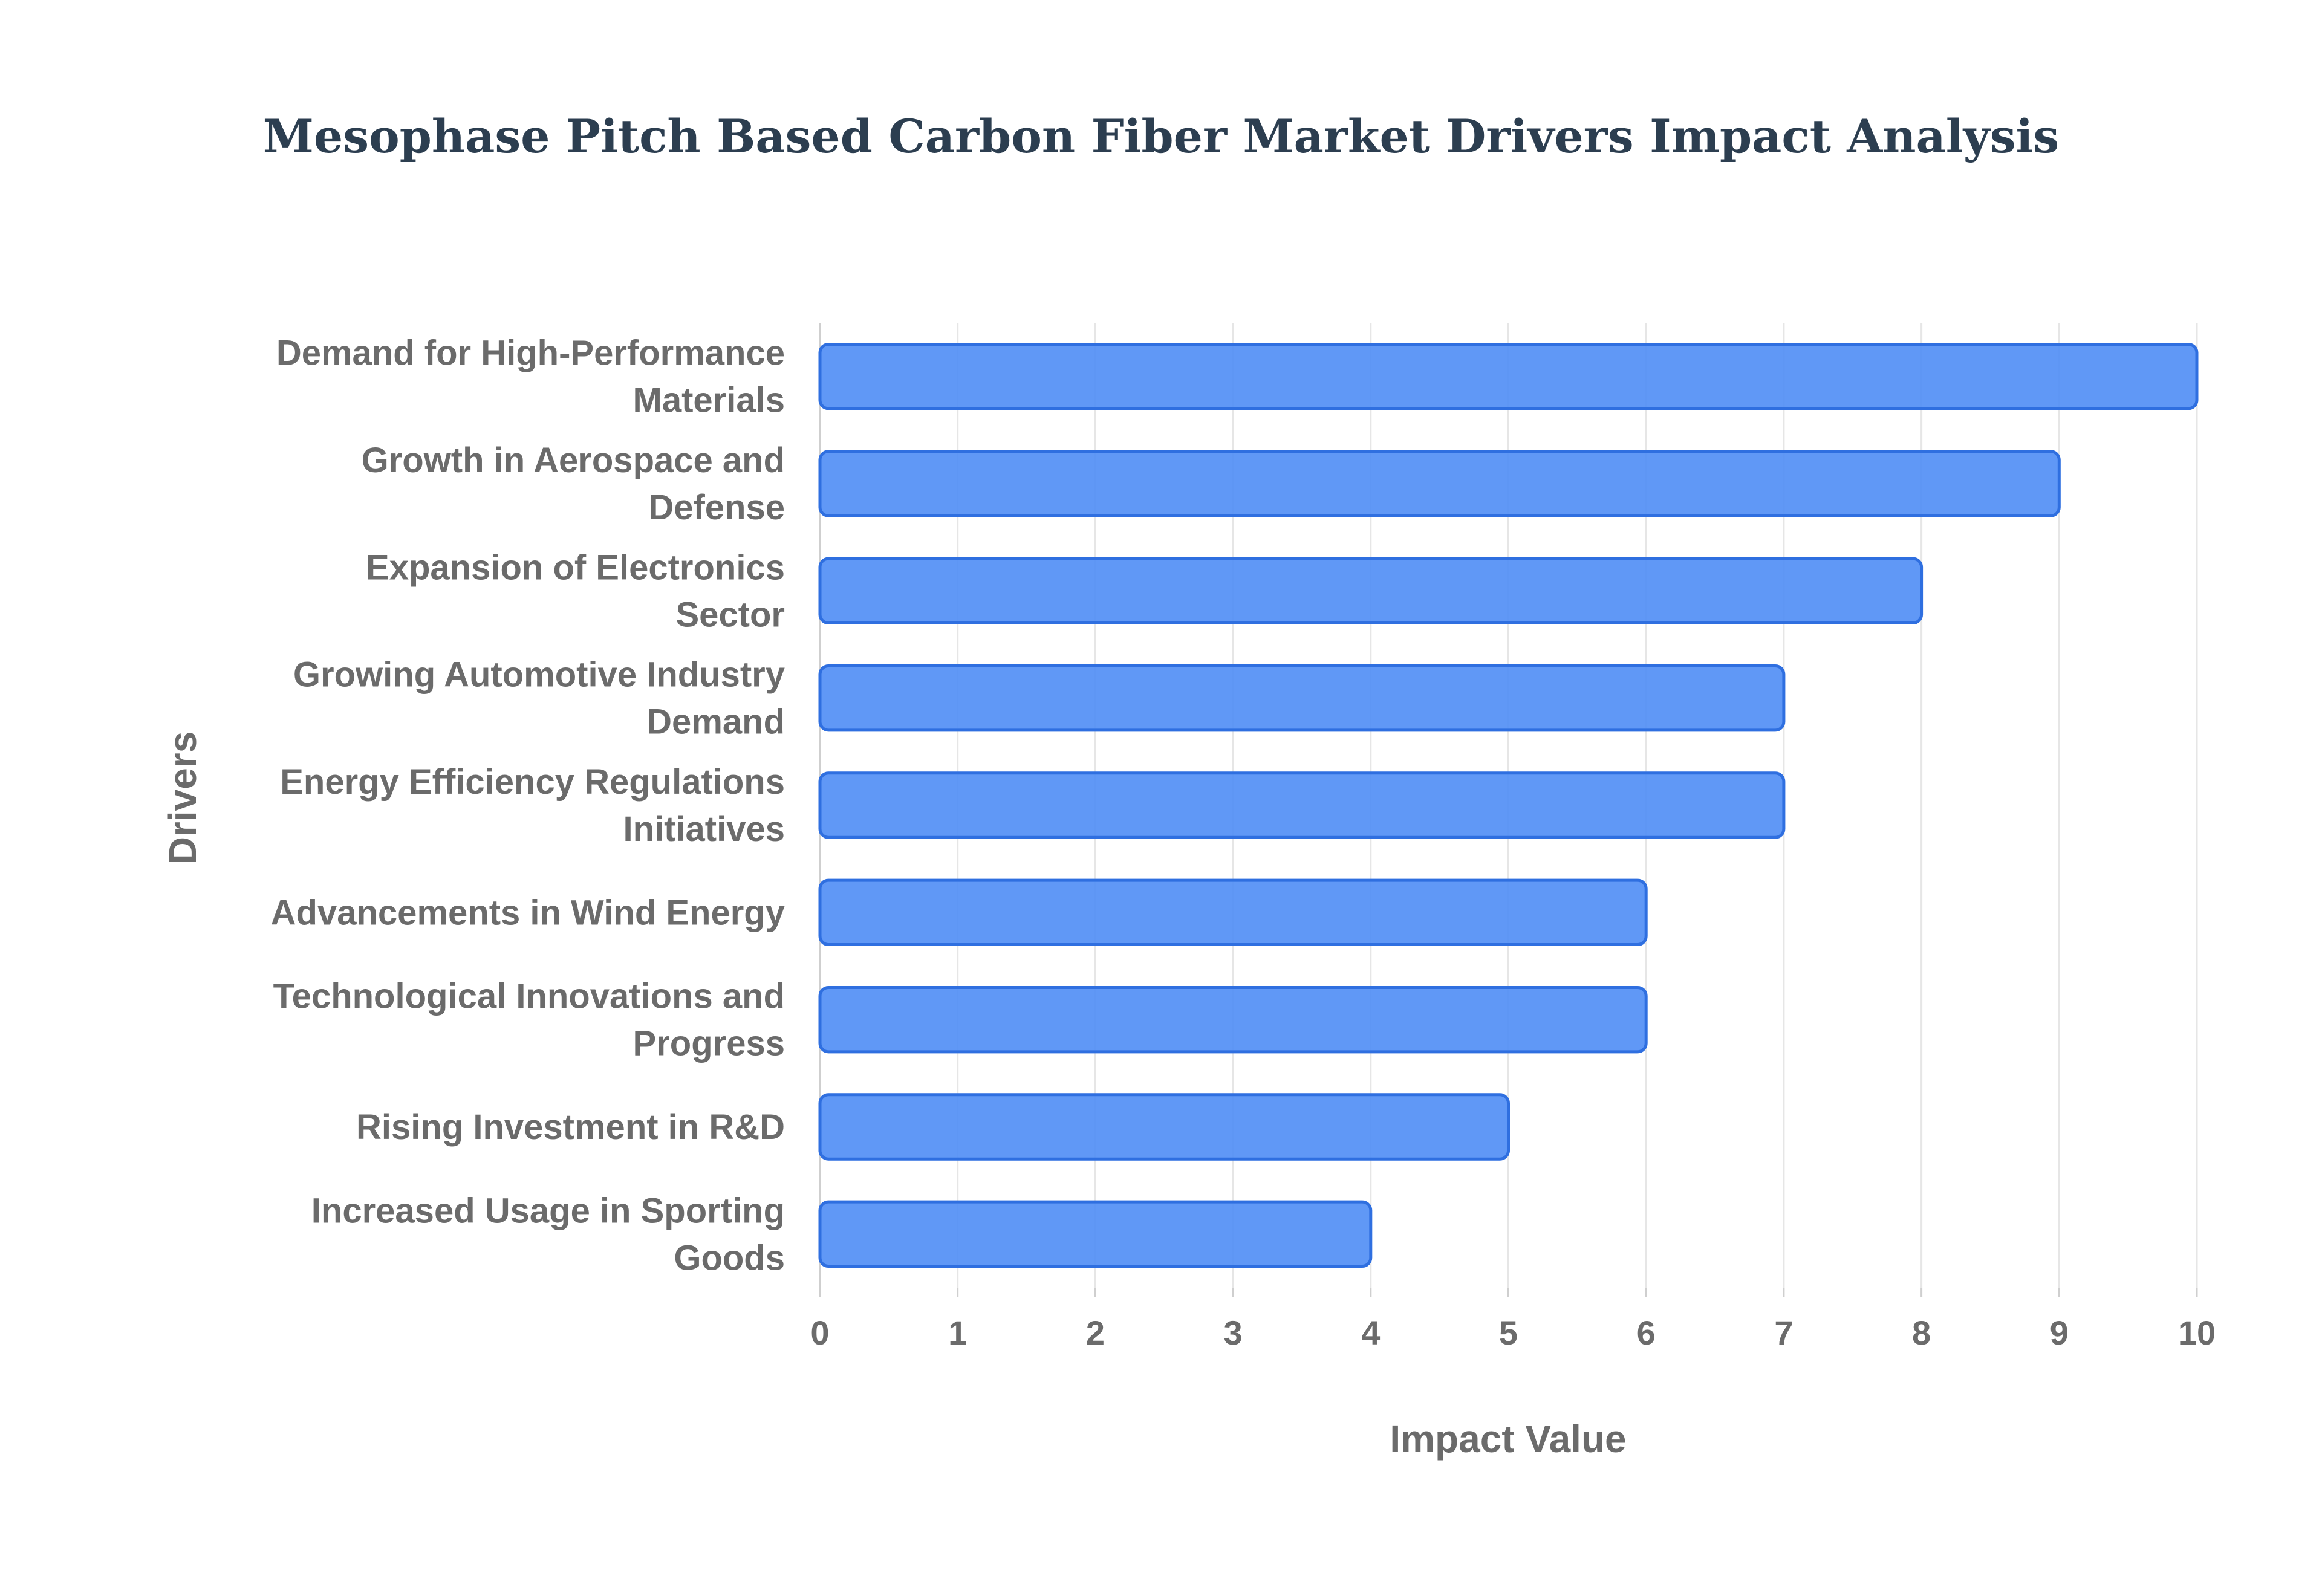 This screenshot has height=1596, width=2322. Describe the element at coordinates (819, 1333) in the screenshot. I see `x-tick-label: 0` at that location.